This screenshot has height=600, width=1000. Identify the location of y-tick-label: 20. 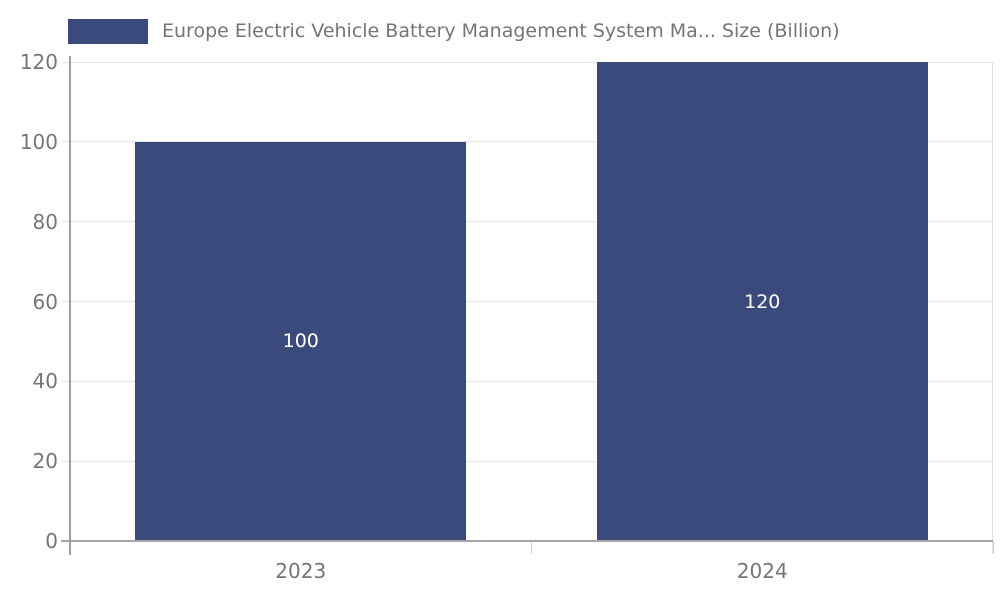
(45, 461).